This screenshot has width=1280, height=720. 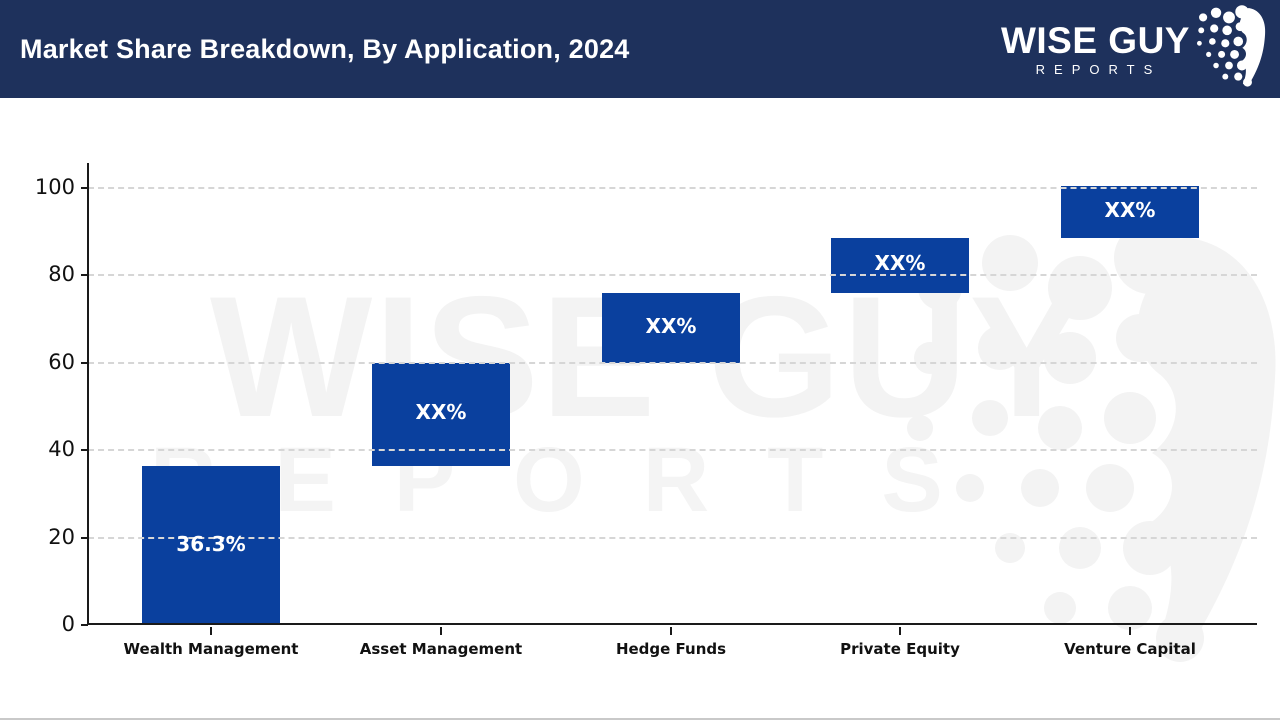 What do you see at coordinates (441, 649) in the screenshot?
I see `x-category-label: Asset Management` at bounding box center [441, 649].